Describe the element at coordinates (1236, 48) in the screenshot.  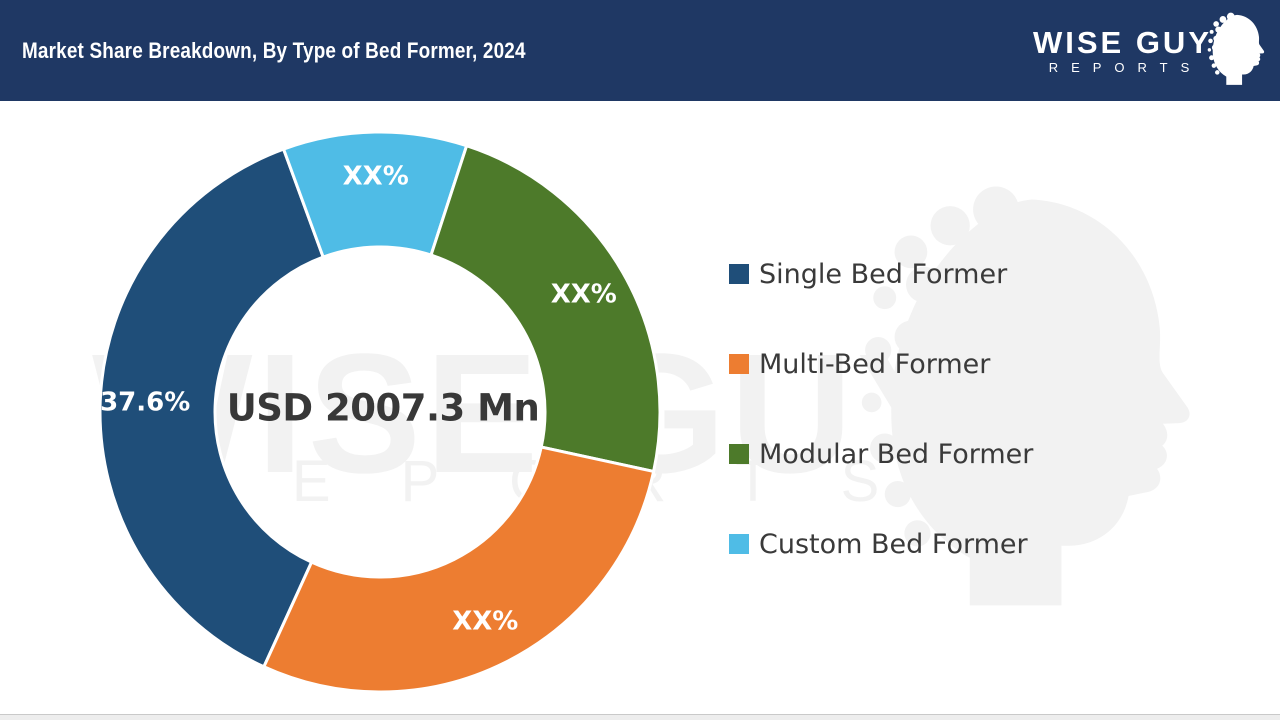
I see `head-profile-icon` at that location.